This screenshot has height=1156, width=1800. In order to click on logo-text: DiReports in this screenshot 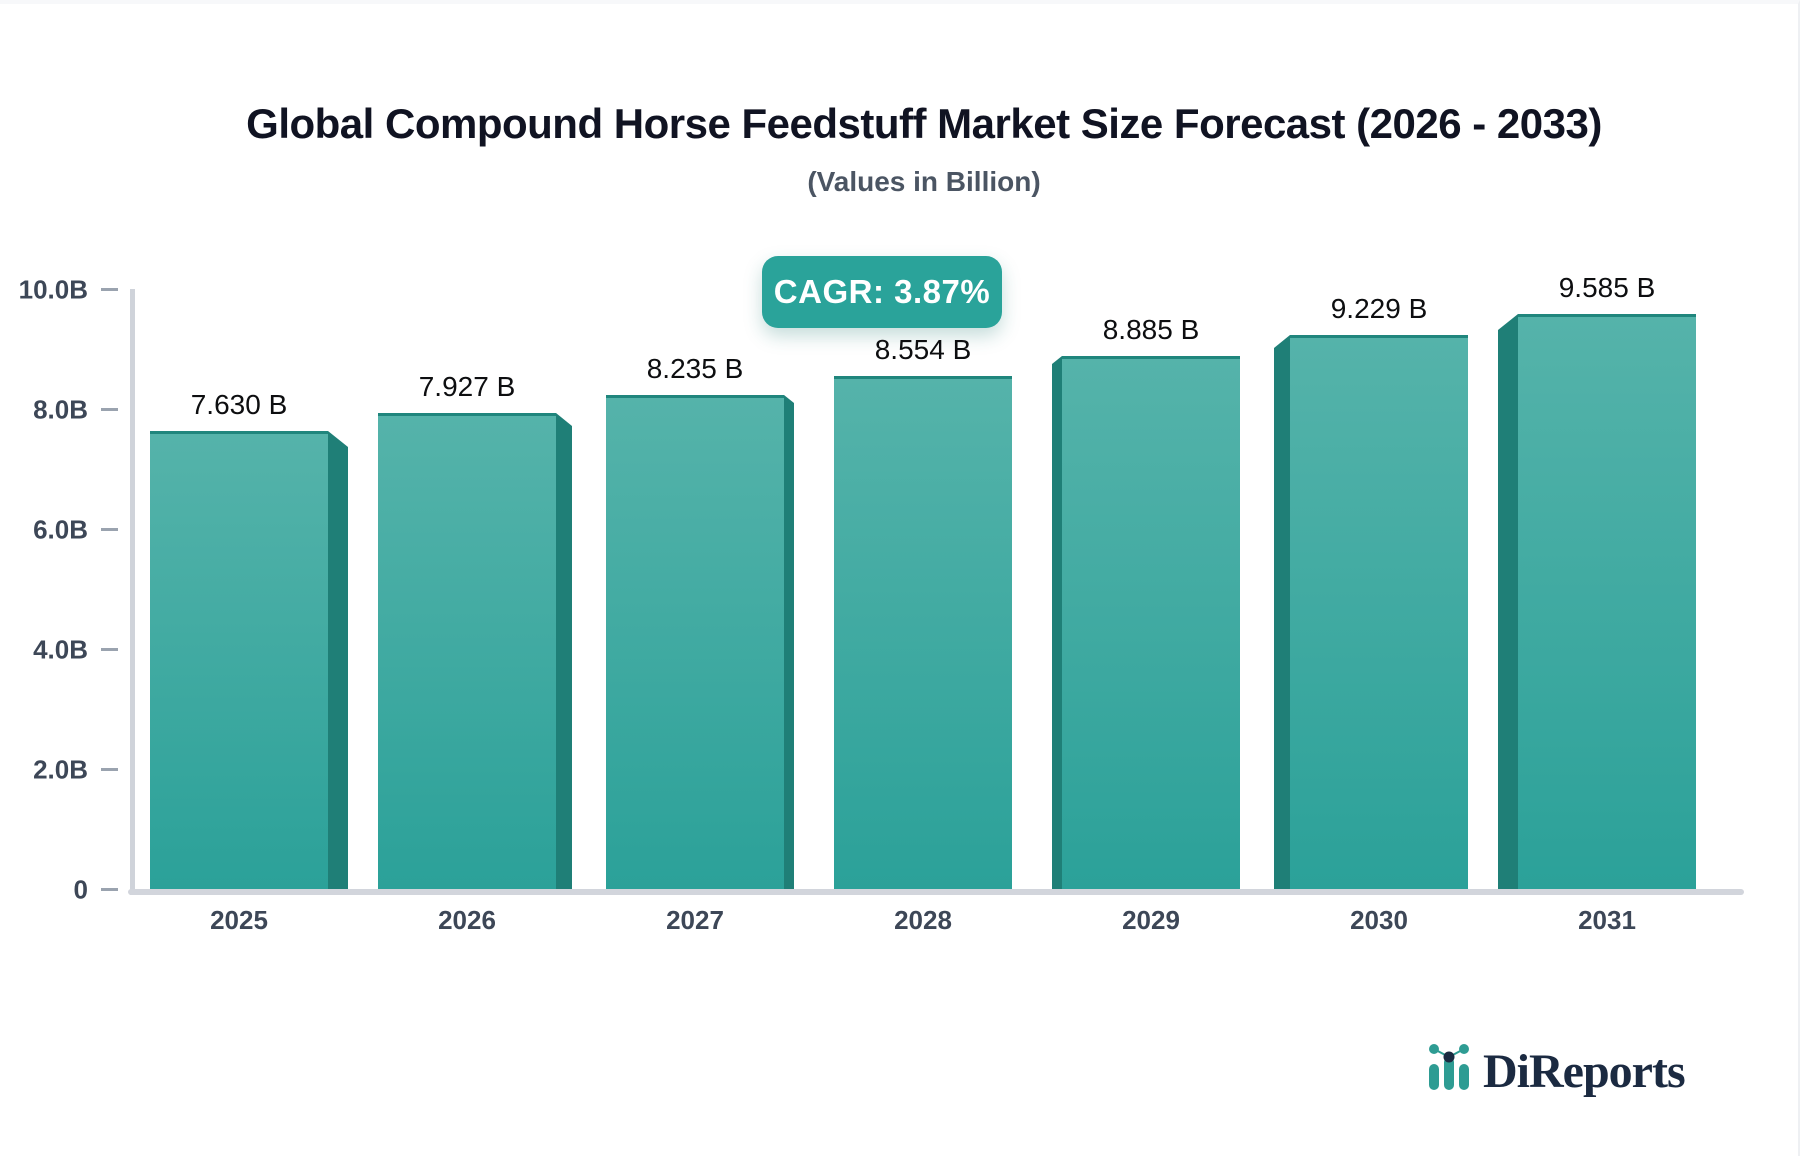, I will do `click(1584, 1071)`.